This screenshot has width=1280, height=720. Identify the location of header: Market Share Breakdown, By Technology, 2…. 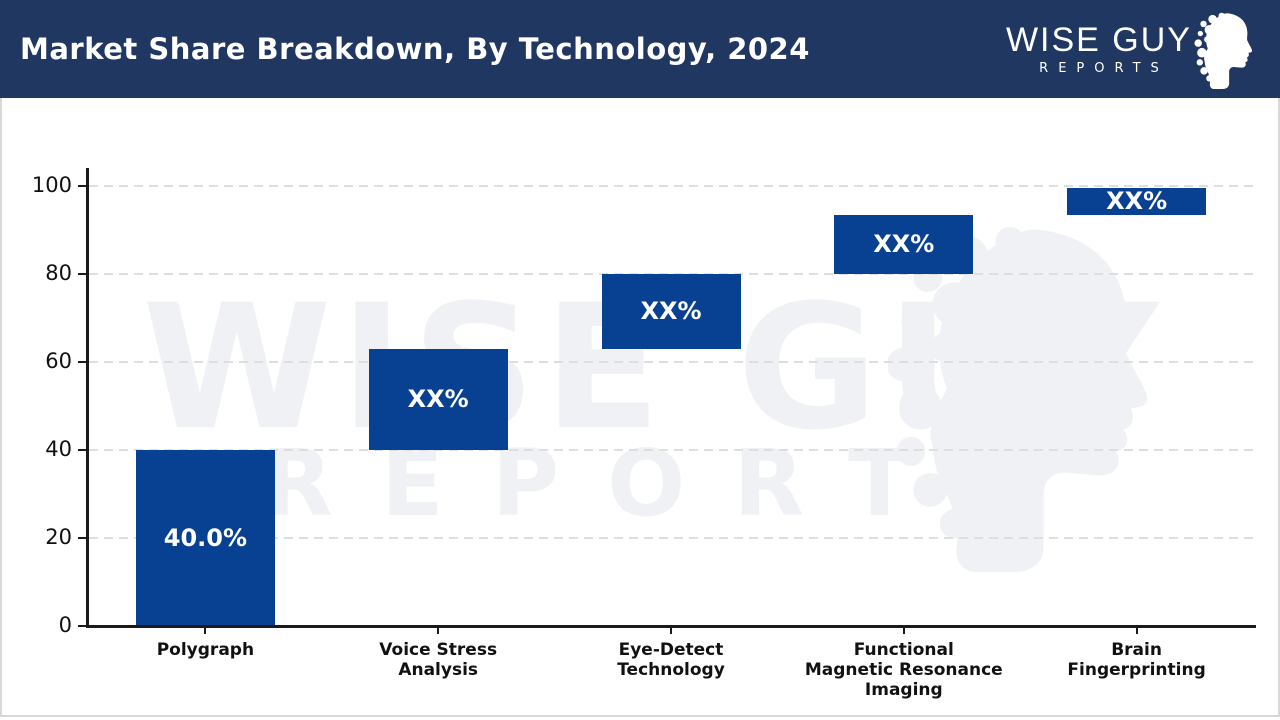
(640, 49).